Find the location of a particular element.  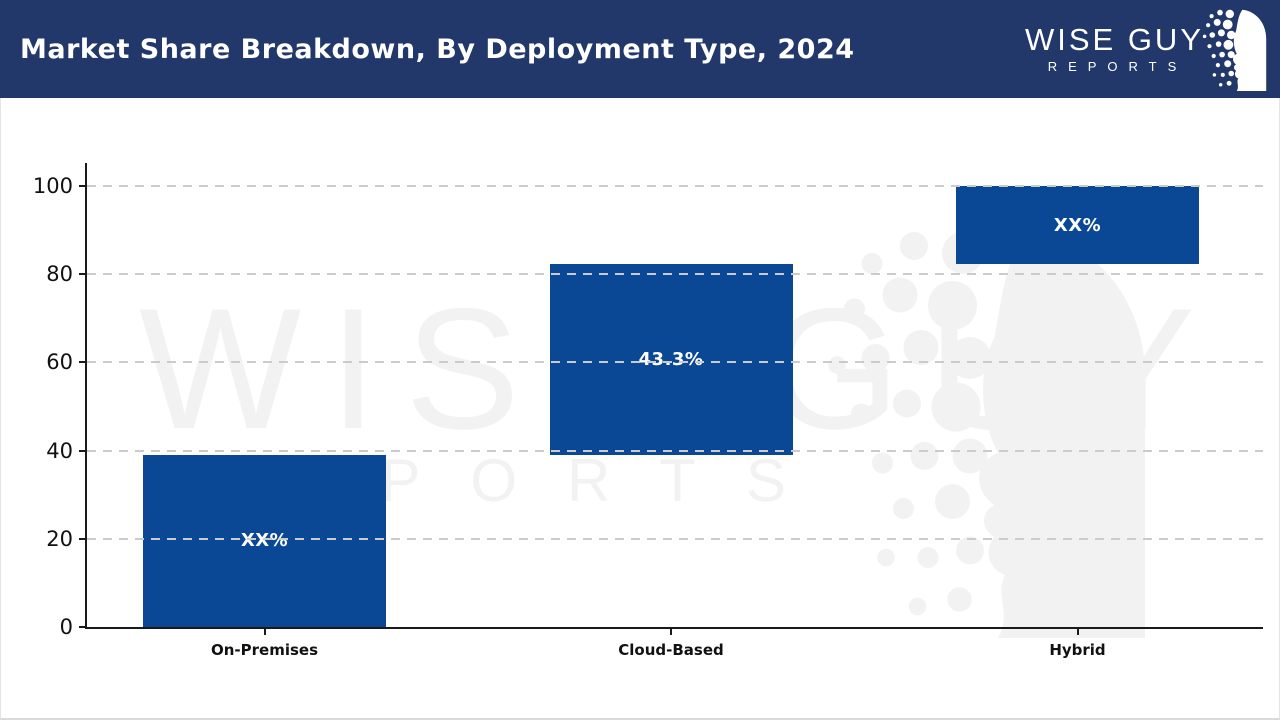

bar-hybrid: XX% is located at coordinates (1077, 225).